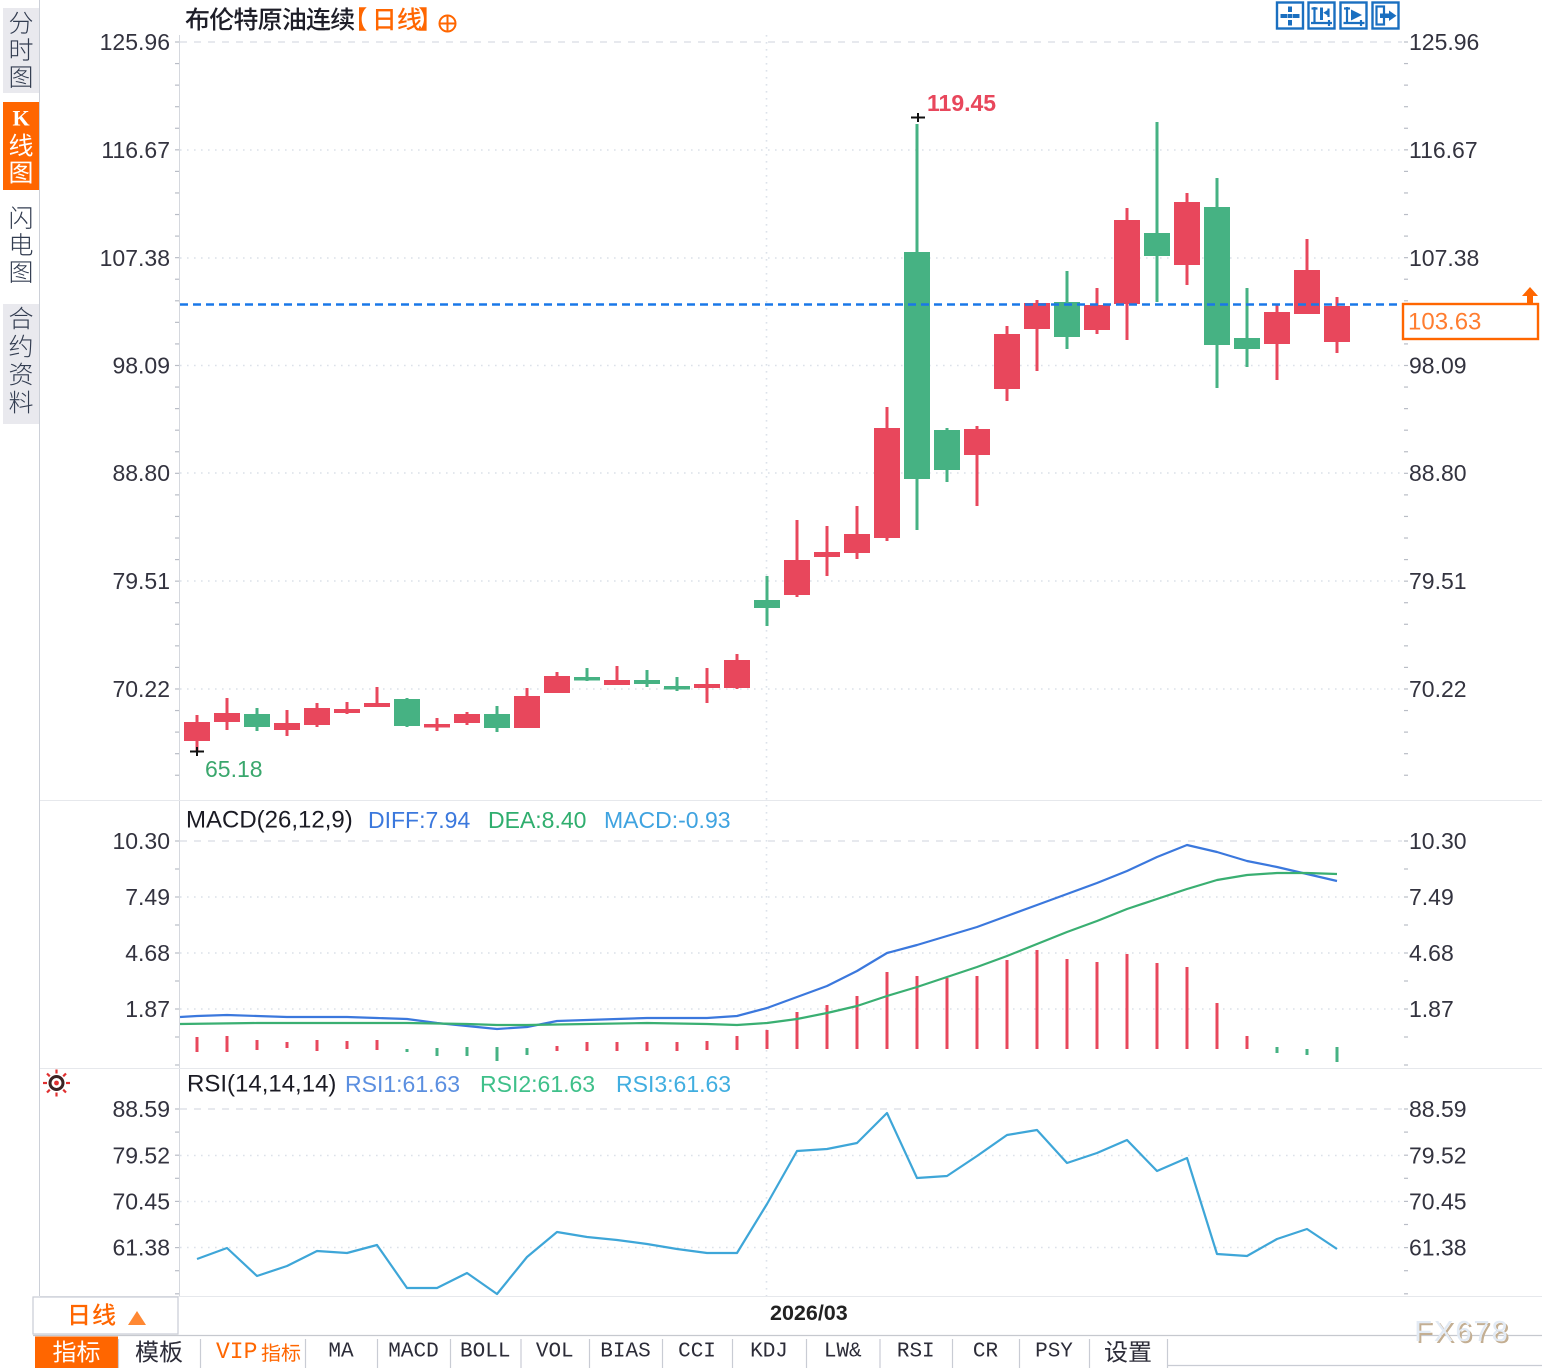 The image size is (1542, 1368). Describe the element at coordinates (555, 1352) in the screenshot. I see `svg-text: VOL` at that location.